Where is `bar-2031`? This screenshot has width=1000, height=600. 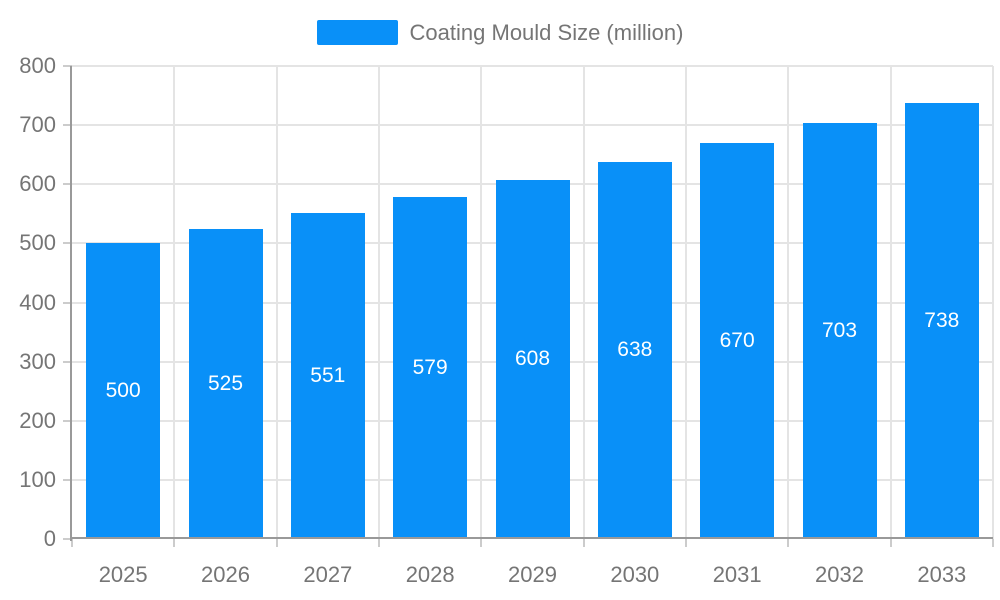
bar-2031 is located at coordinates (737, 340).